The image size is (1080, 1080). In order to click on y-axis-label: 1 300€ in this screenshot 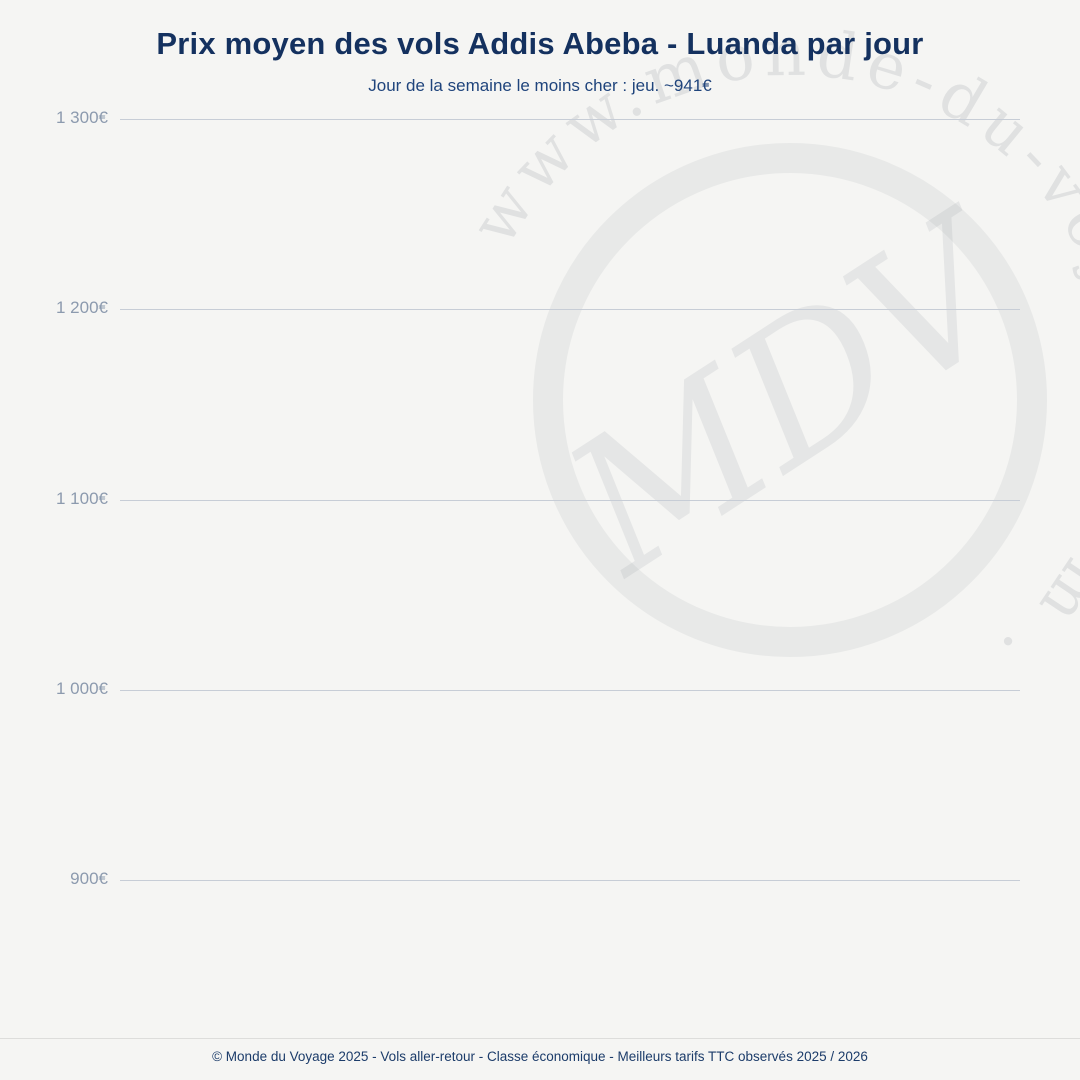, I will do `click(82, 117)`.